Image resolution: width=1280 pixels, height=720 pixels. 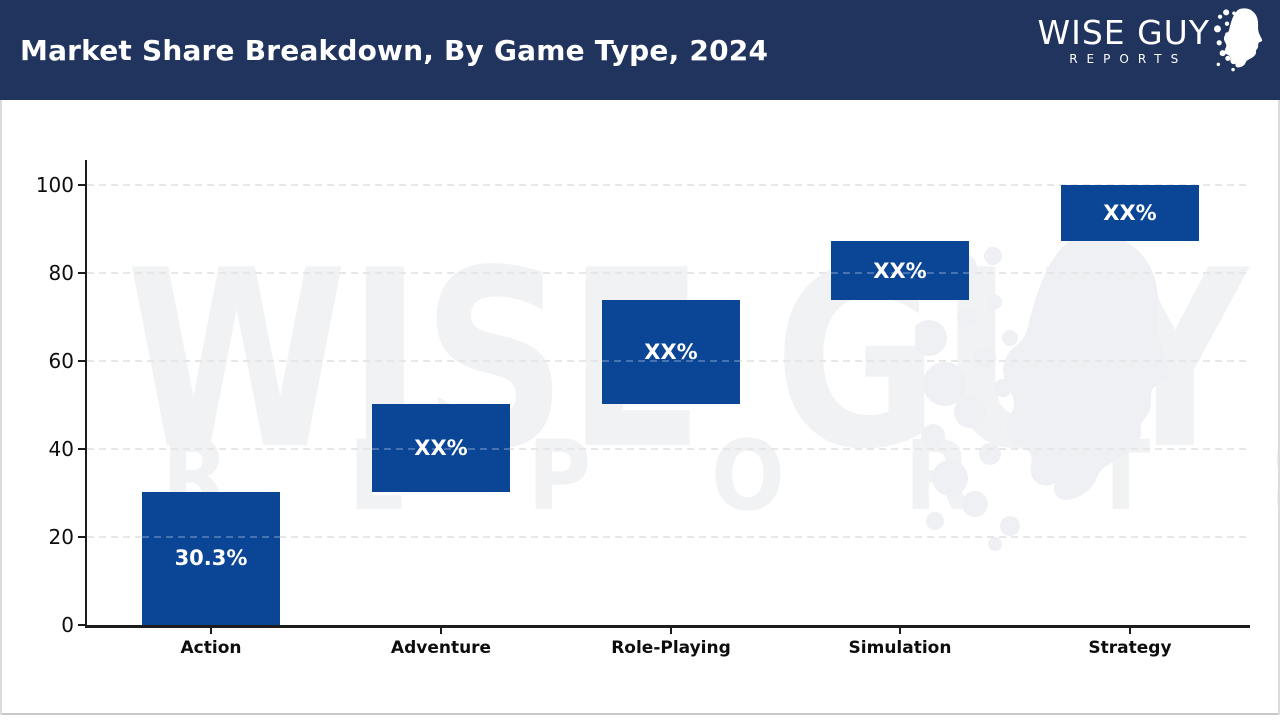 I want to click on bar-adventure: XX%, so click(x=441, y=448).